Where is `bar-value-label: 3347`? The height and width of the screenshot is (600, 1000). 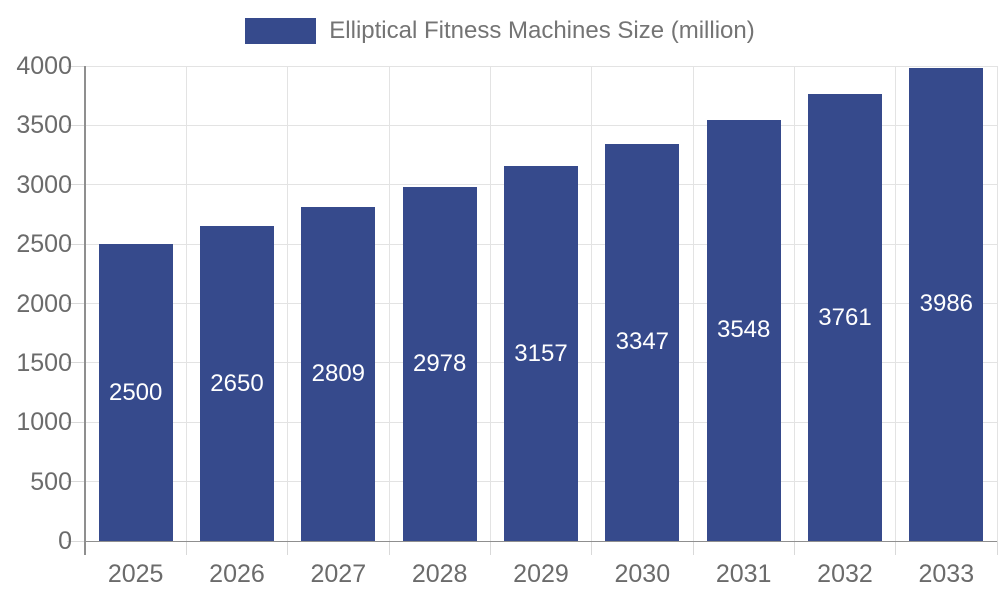
bar-value-label: 3347 is located at coordinates (642, 342).